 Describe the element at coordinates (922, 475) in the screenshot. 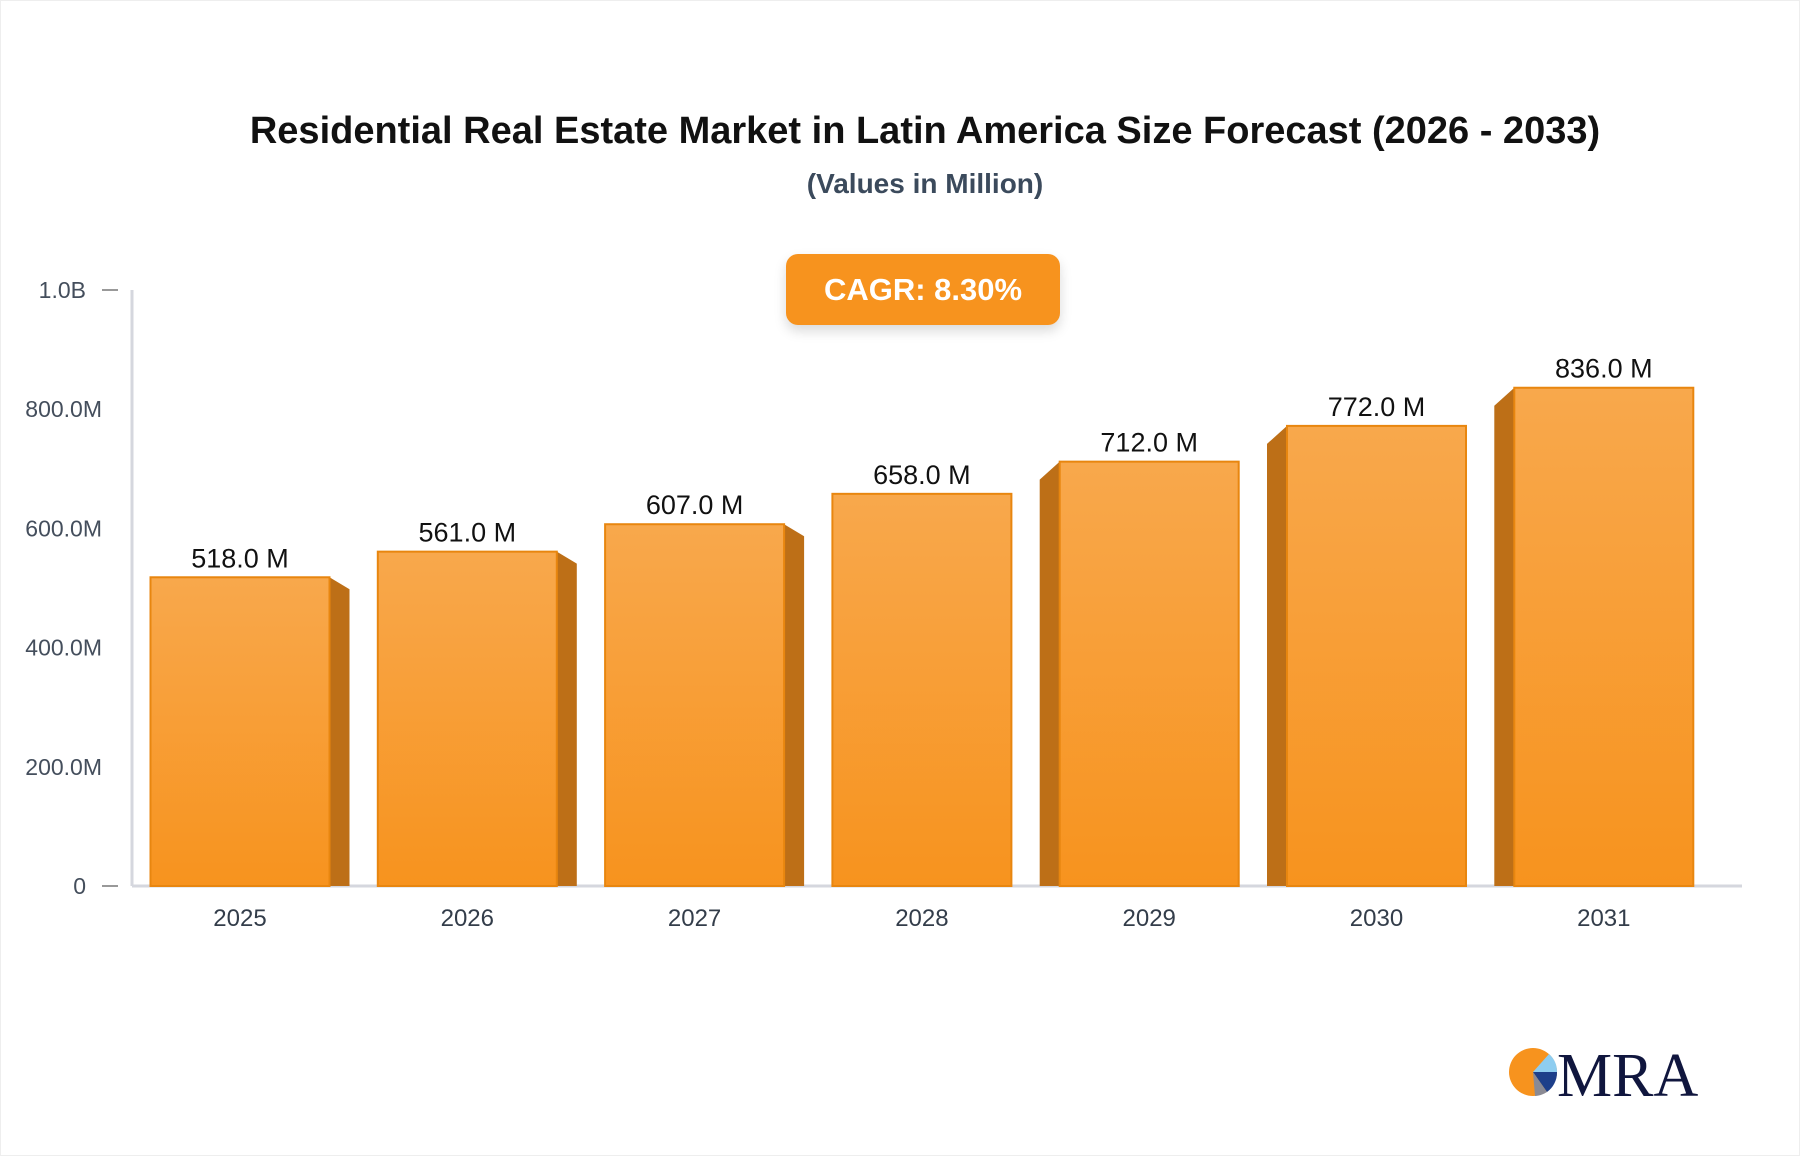

I see `data-label: 658.0 M` at that location.